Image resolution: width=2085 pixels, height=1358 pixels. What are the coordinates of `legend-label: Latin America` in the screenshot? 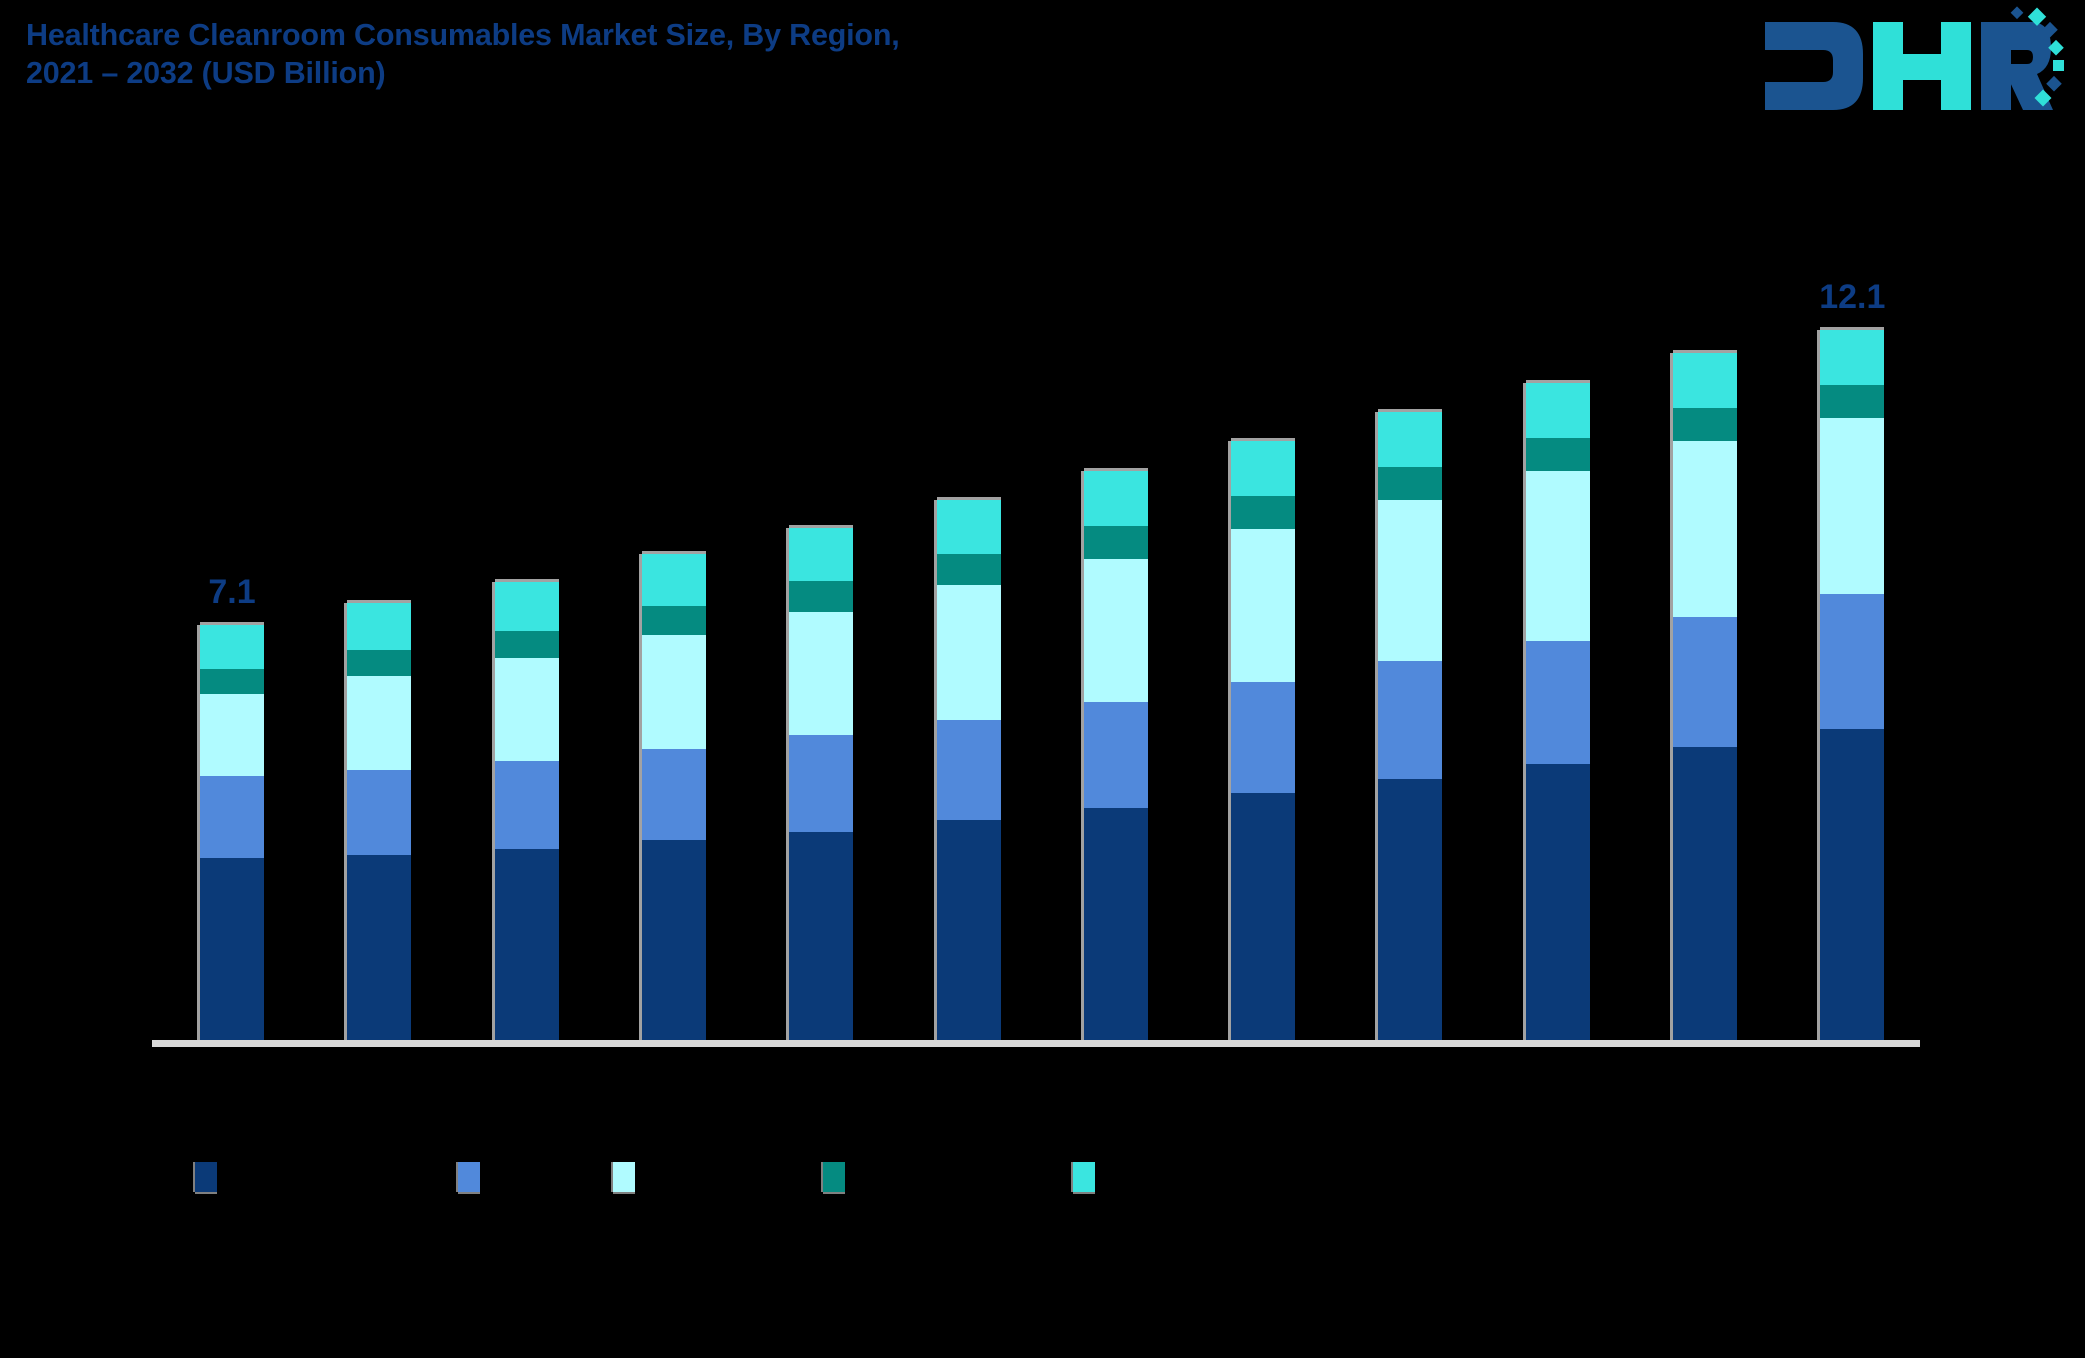 It's located at (922, 1176).